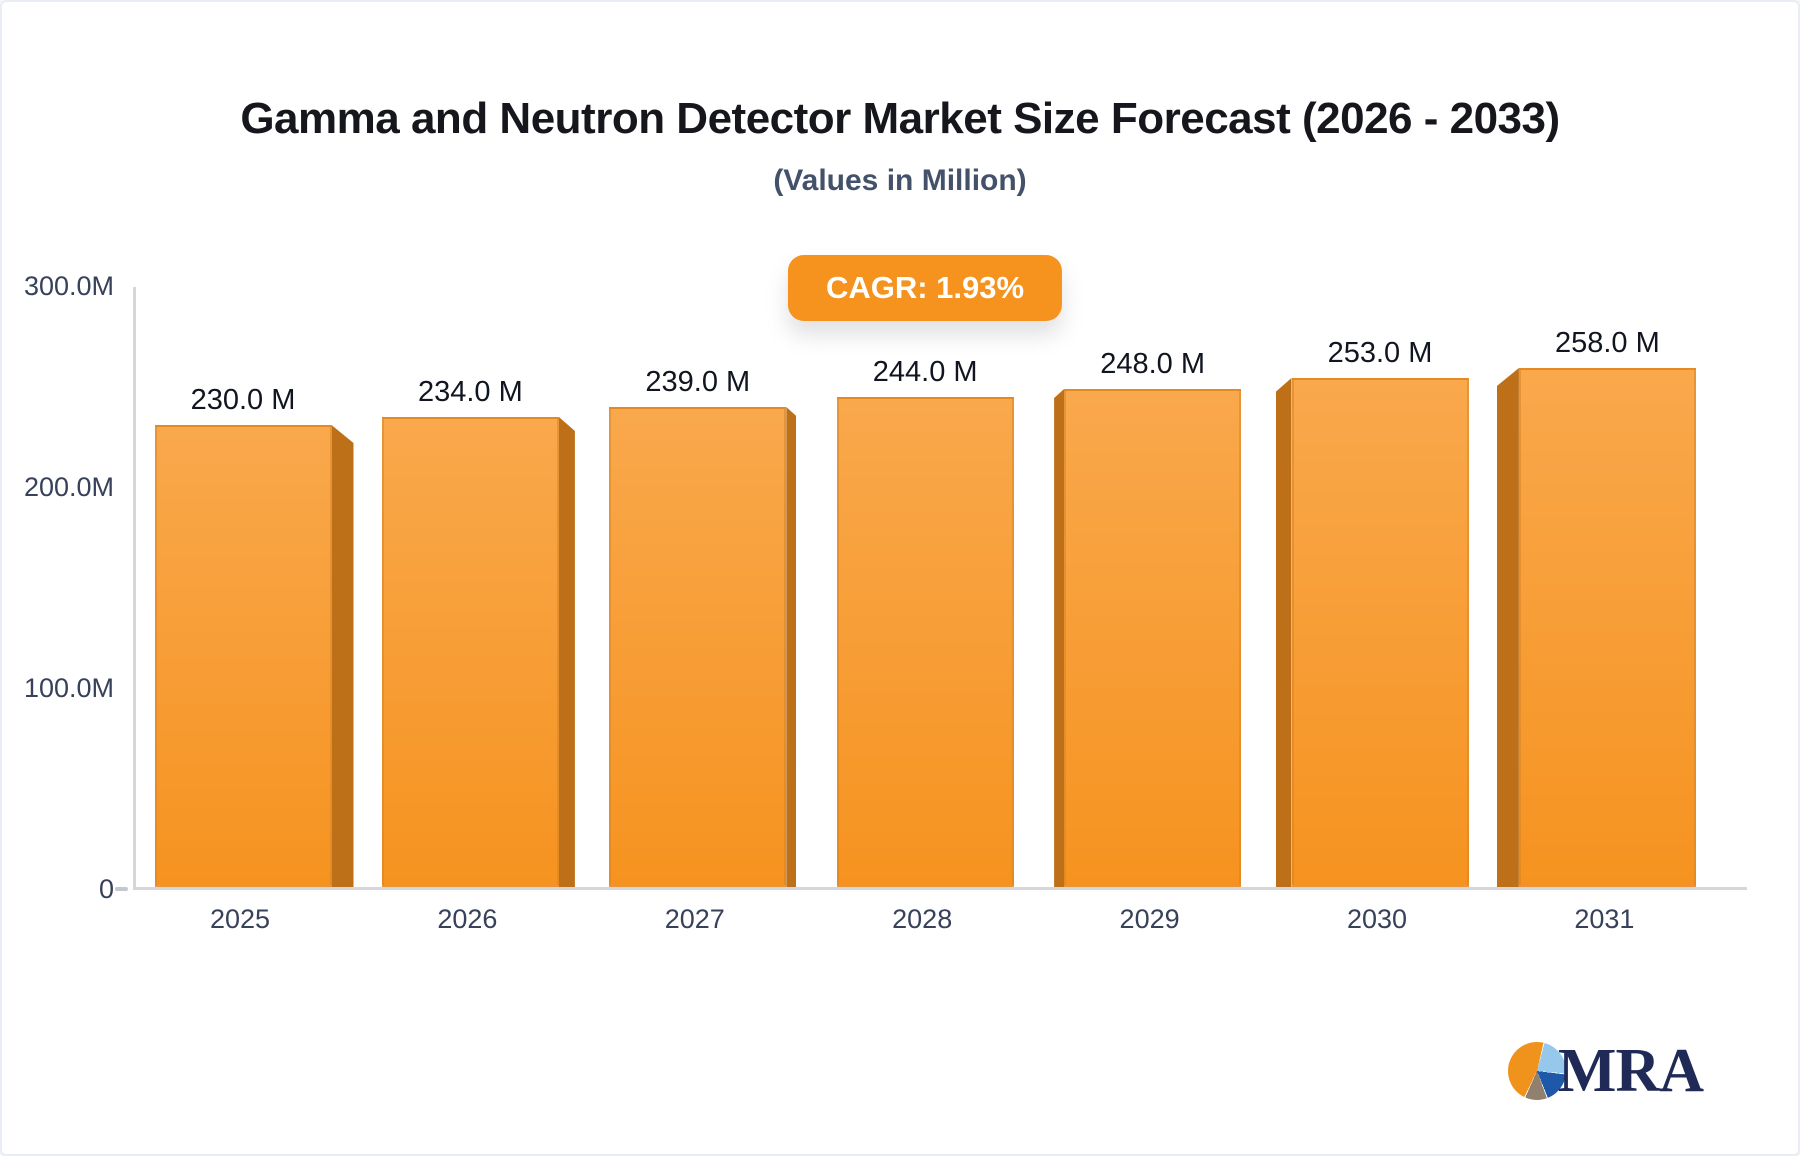 This screenshot has height=1156, width=1800. What do you see at coordinates (240, 919) in the screenshot?
I see `x-tick-label: 2025` at bounding box center [240, 919].